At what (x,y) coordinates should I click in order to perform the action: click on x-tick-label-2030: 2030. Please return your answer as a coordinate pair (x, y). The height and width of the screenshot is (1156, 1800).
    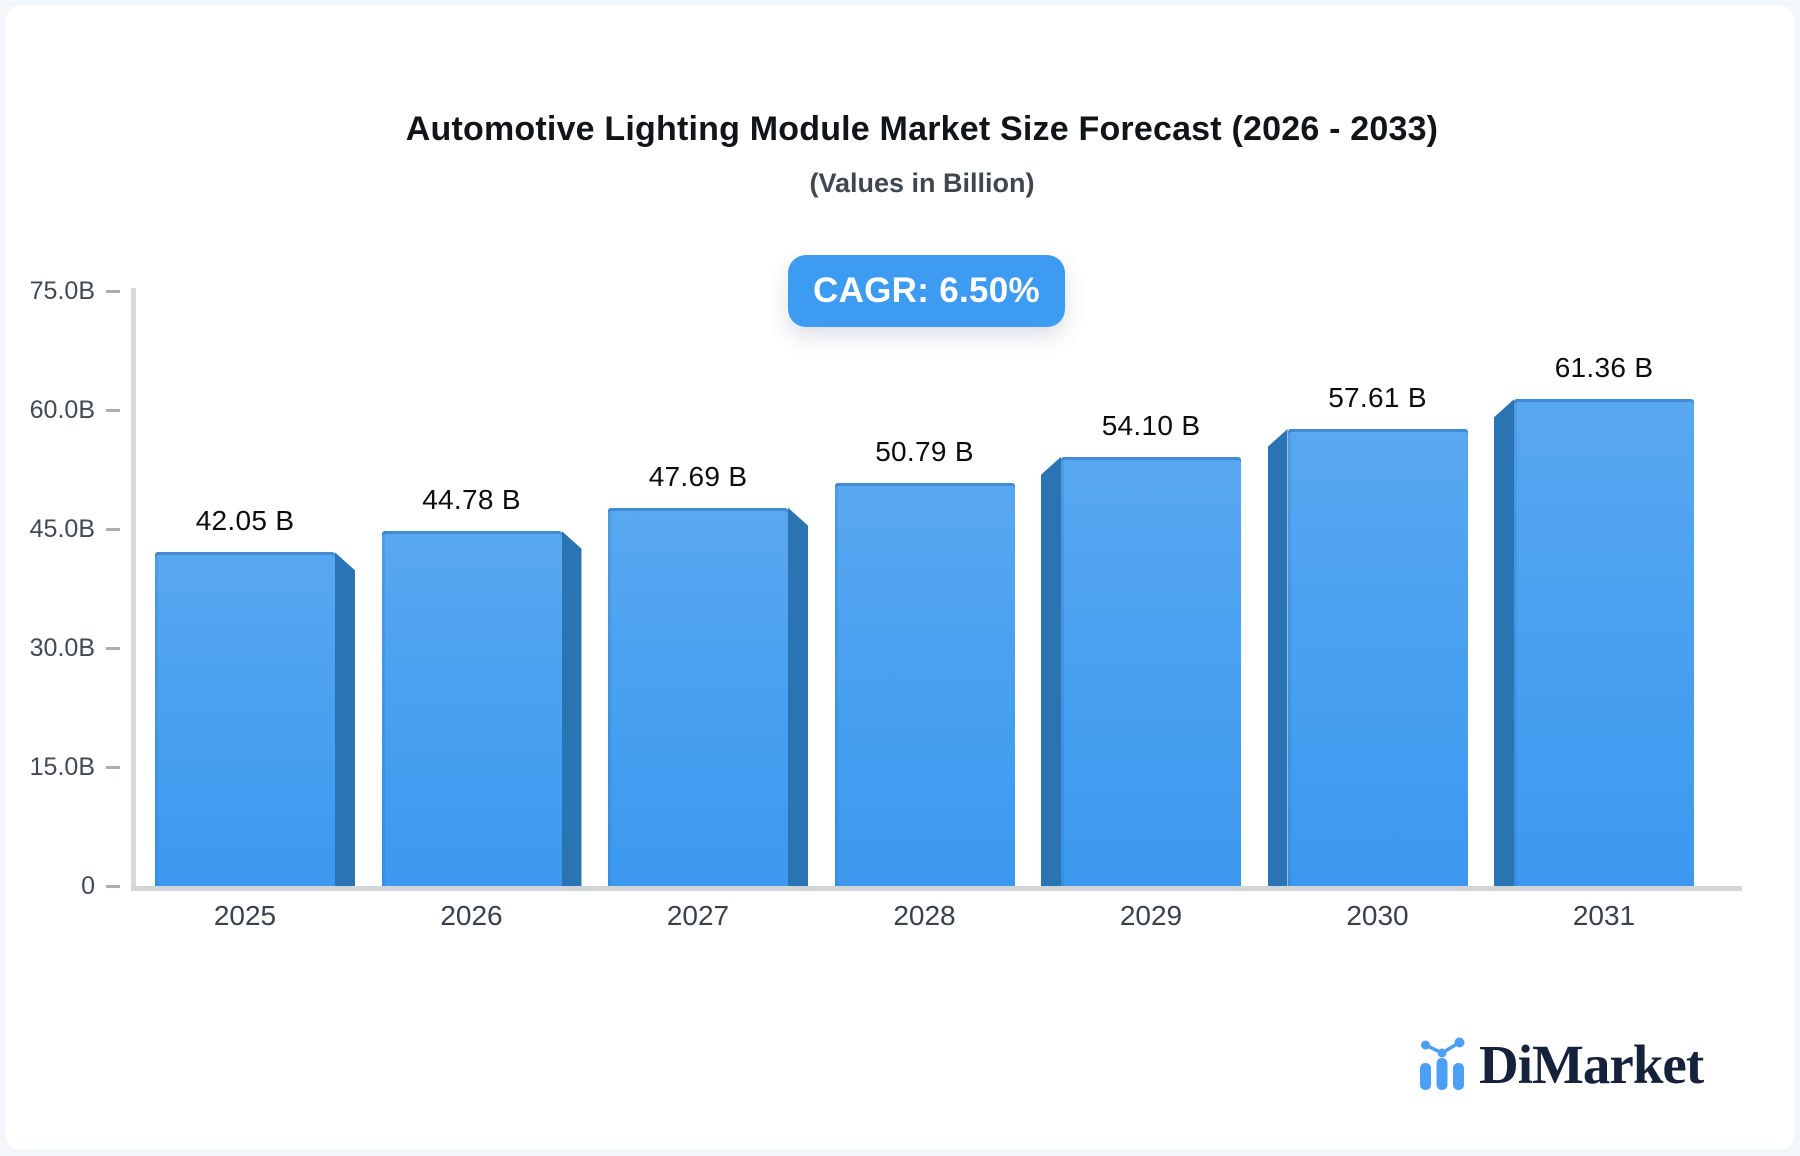
    Looking at the image, I should click on (1377, 915).